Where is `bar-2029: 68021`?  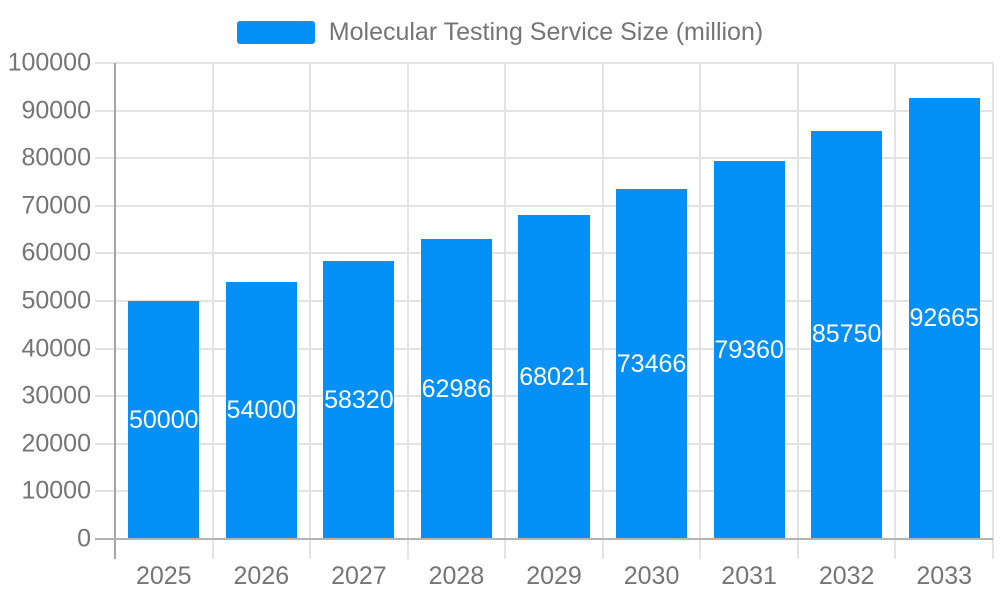 bar-2029: 68021 is located at coordinates (554, 377).